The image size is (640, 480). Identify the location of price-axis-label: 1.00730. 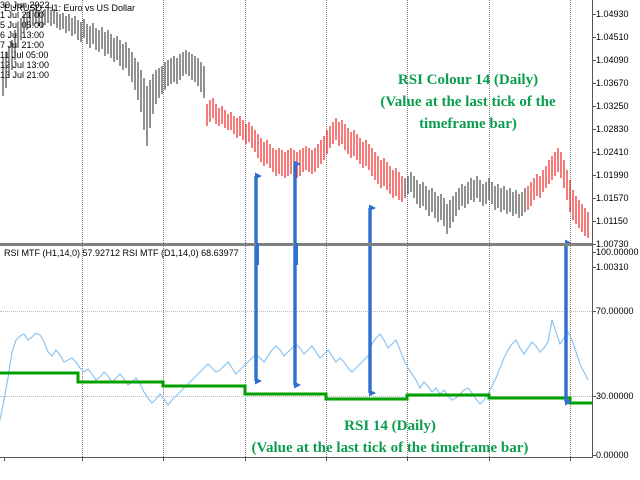
(612, 244).